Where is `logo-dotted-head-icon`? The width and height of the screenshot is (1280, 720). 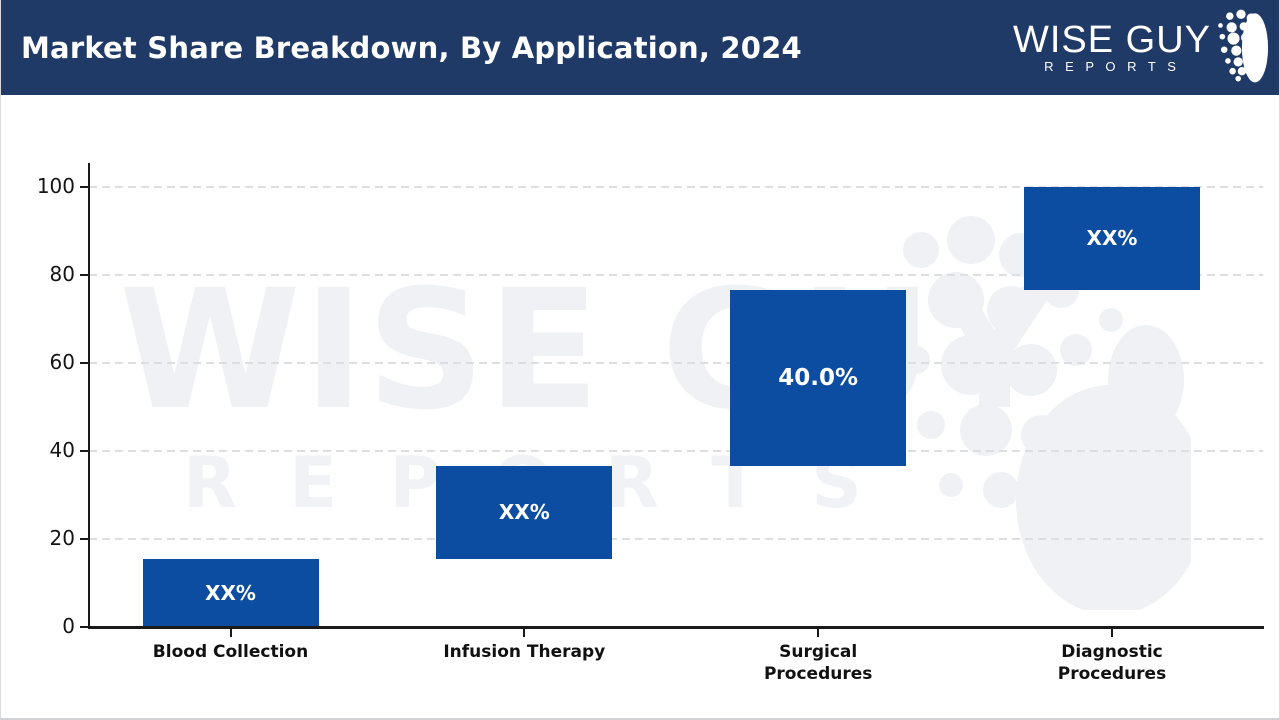 logo-dotted-head-icon is located at coordinates (1243, 46).